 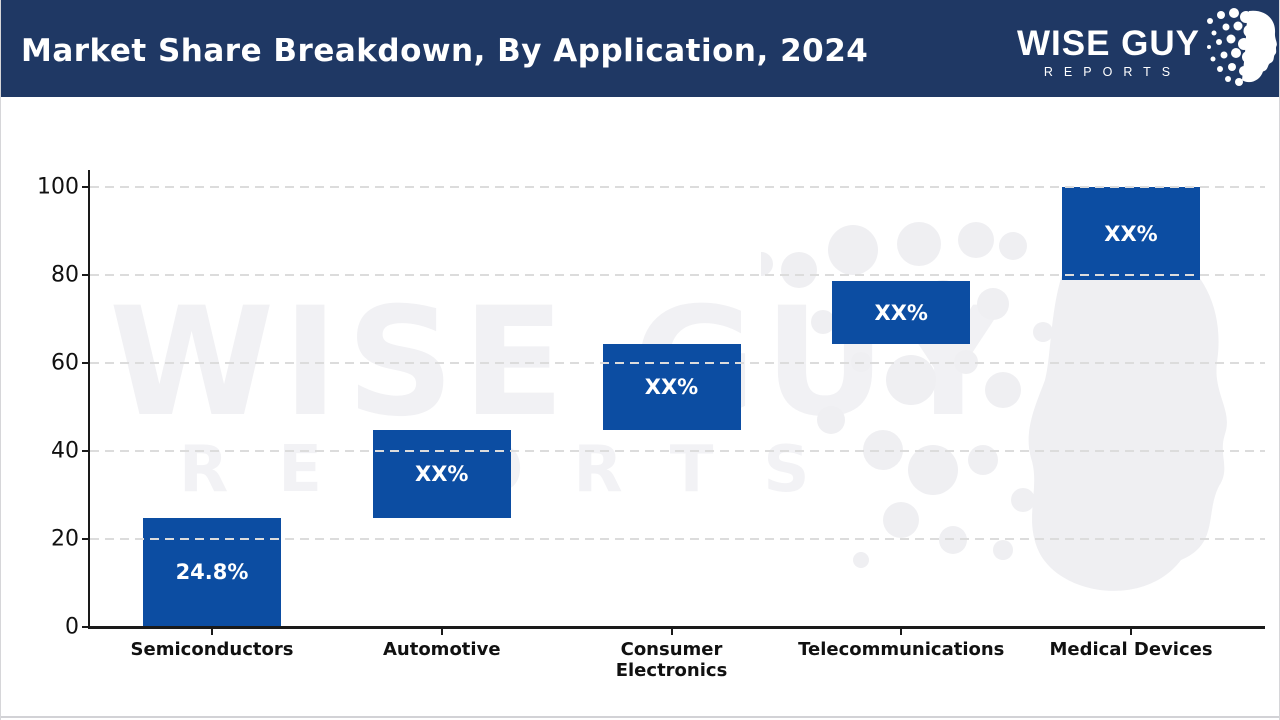 I want to click on x-axis-label-line: Consumer, so click(x=671, y=649).